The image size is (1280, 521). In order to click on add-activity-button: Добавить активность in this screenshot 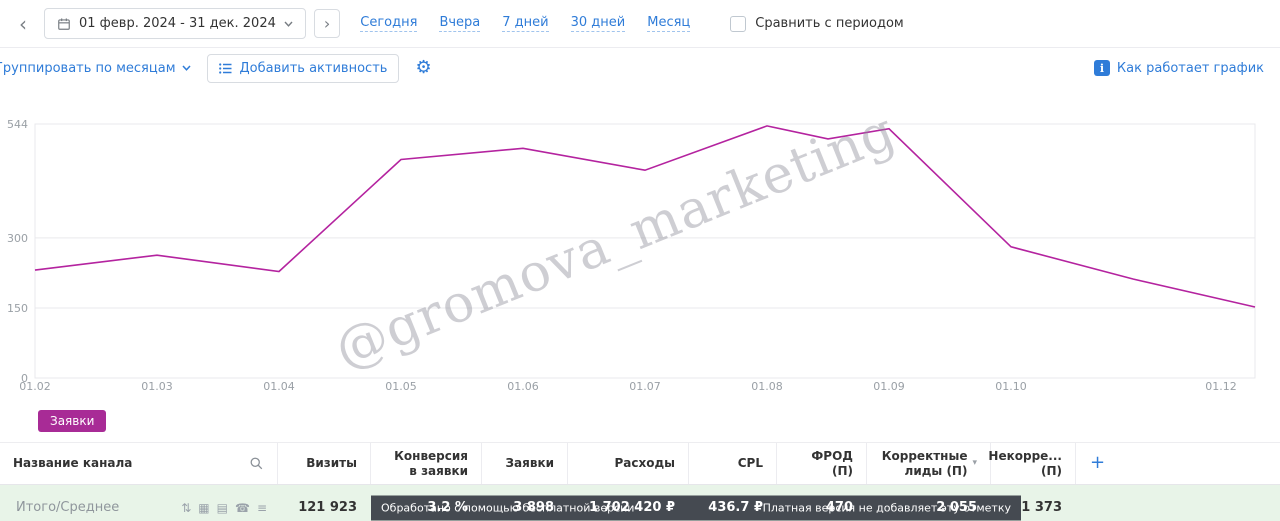, I will do `click(303, 68)`.